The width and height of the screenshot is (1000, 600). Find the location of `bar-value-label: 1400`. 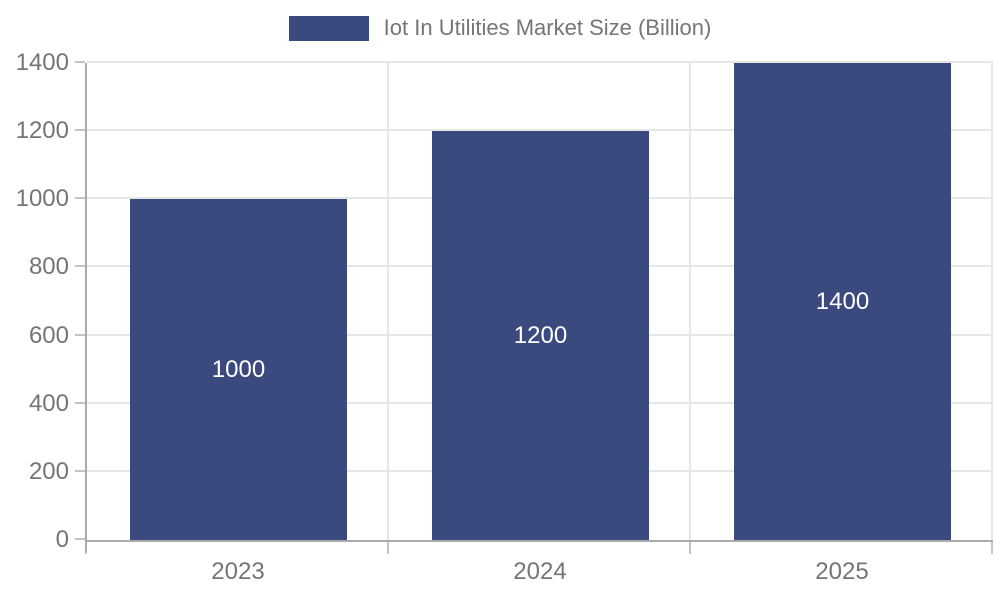

bar-value-label: 1400 is located at coordinates (842, 301).